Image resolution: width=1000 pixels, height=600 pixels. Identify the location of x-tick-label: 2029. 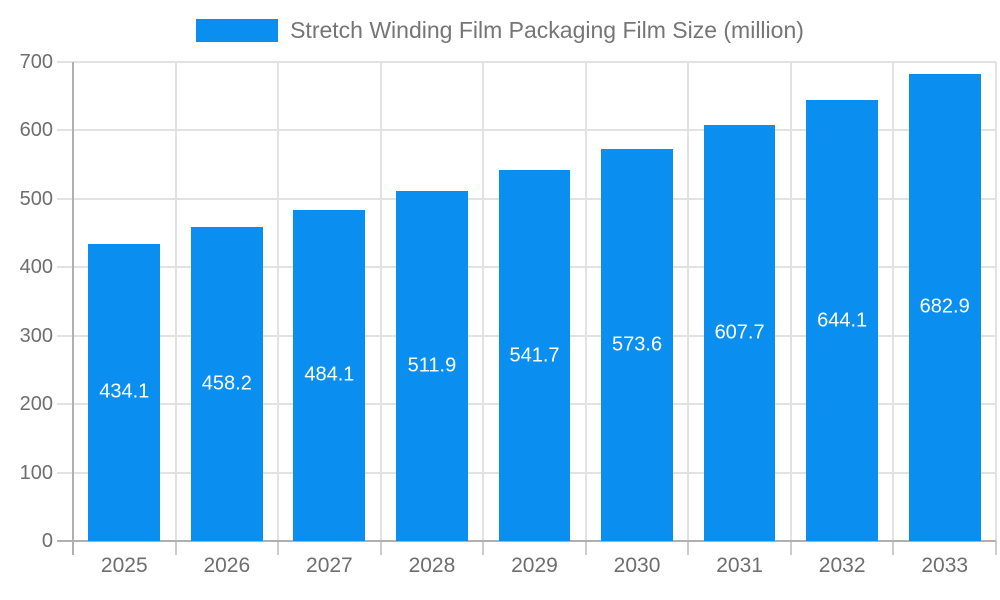
(534, 565).